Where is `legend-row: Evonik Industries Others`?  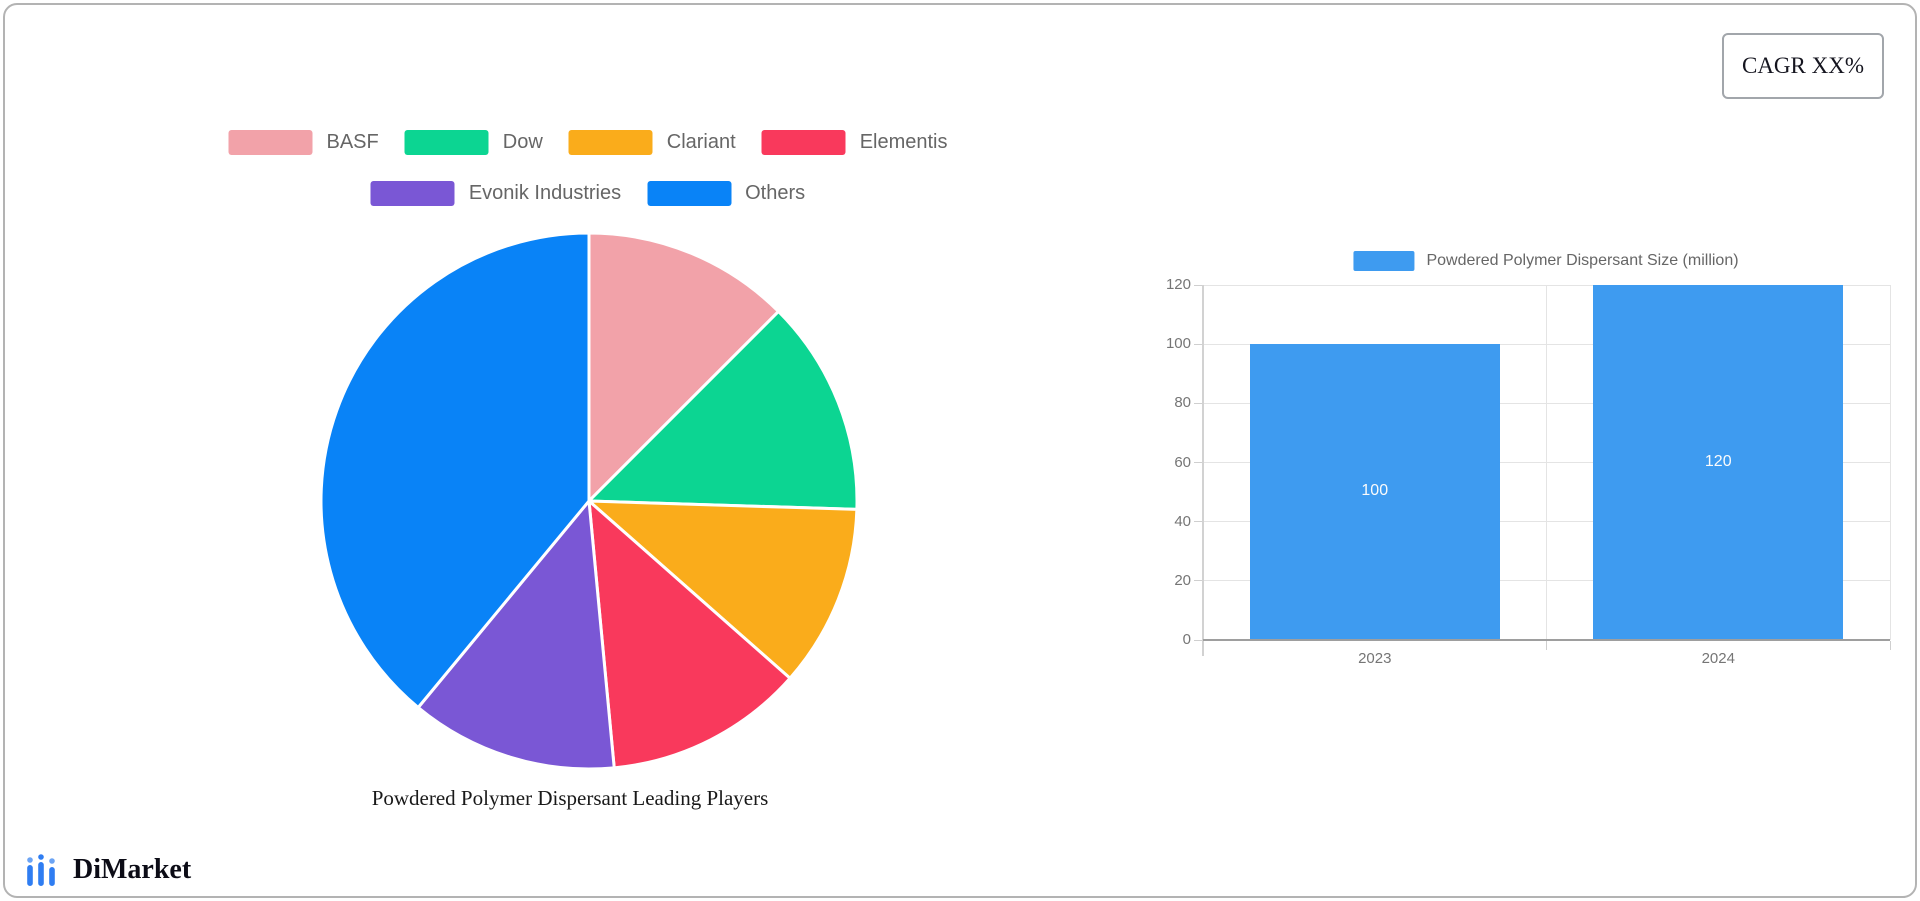
legend-row: Evonik Industries Others is located at coordinates (587, 193).